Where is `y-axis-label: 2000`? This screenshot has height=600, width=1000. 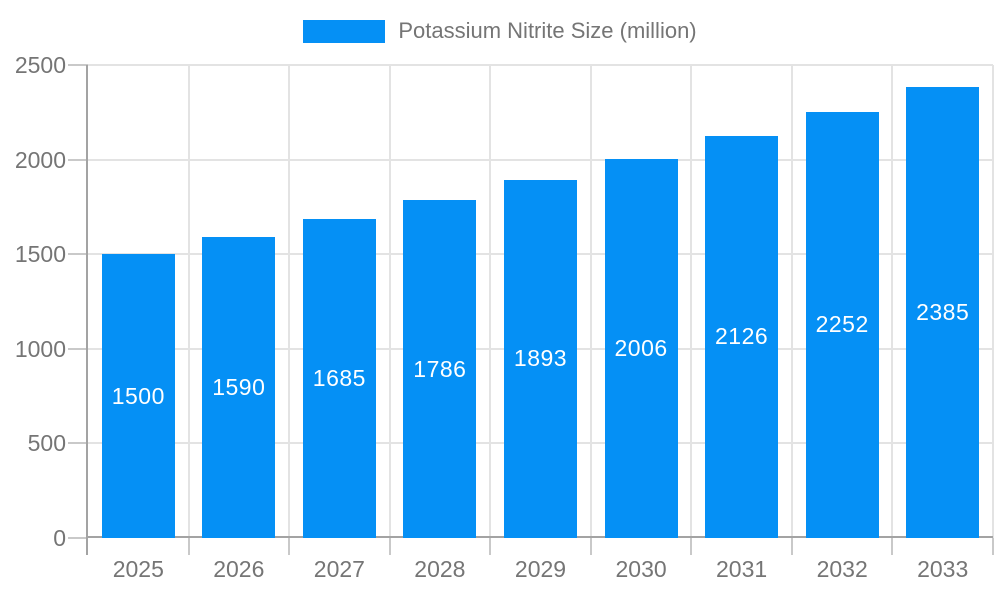
y-axis-label: 2000 is located at coordinates (40, 159).